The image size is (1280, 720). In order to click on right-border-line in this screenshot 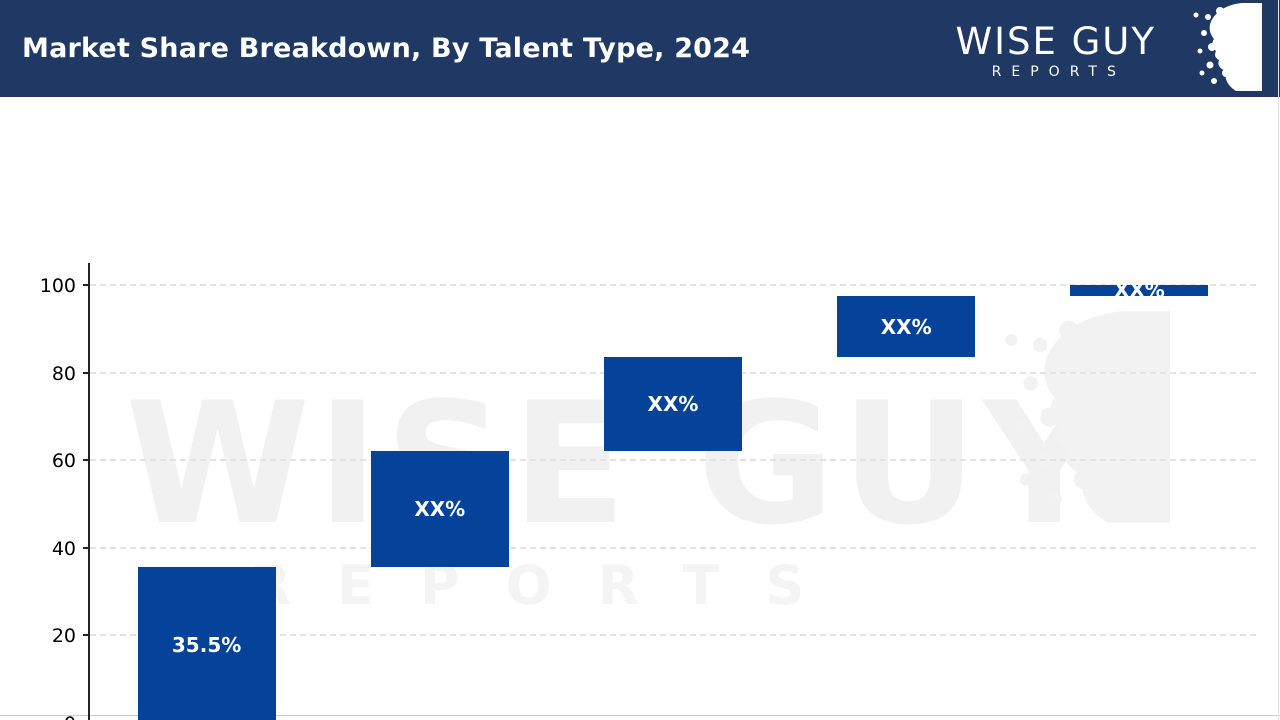, I will do `click(1278, 360)`.